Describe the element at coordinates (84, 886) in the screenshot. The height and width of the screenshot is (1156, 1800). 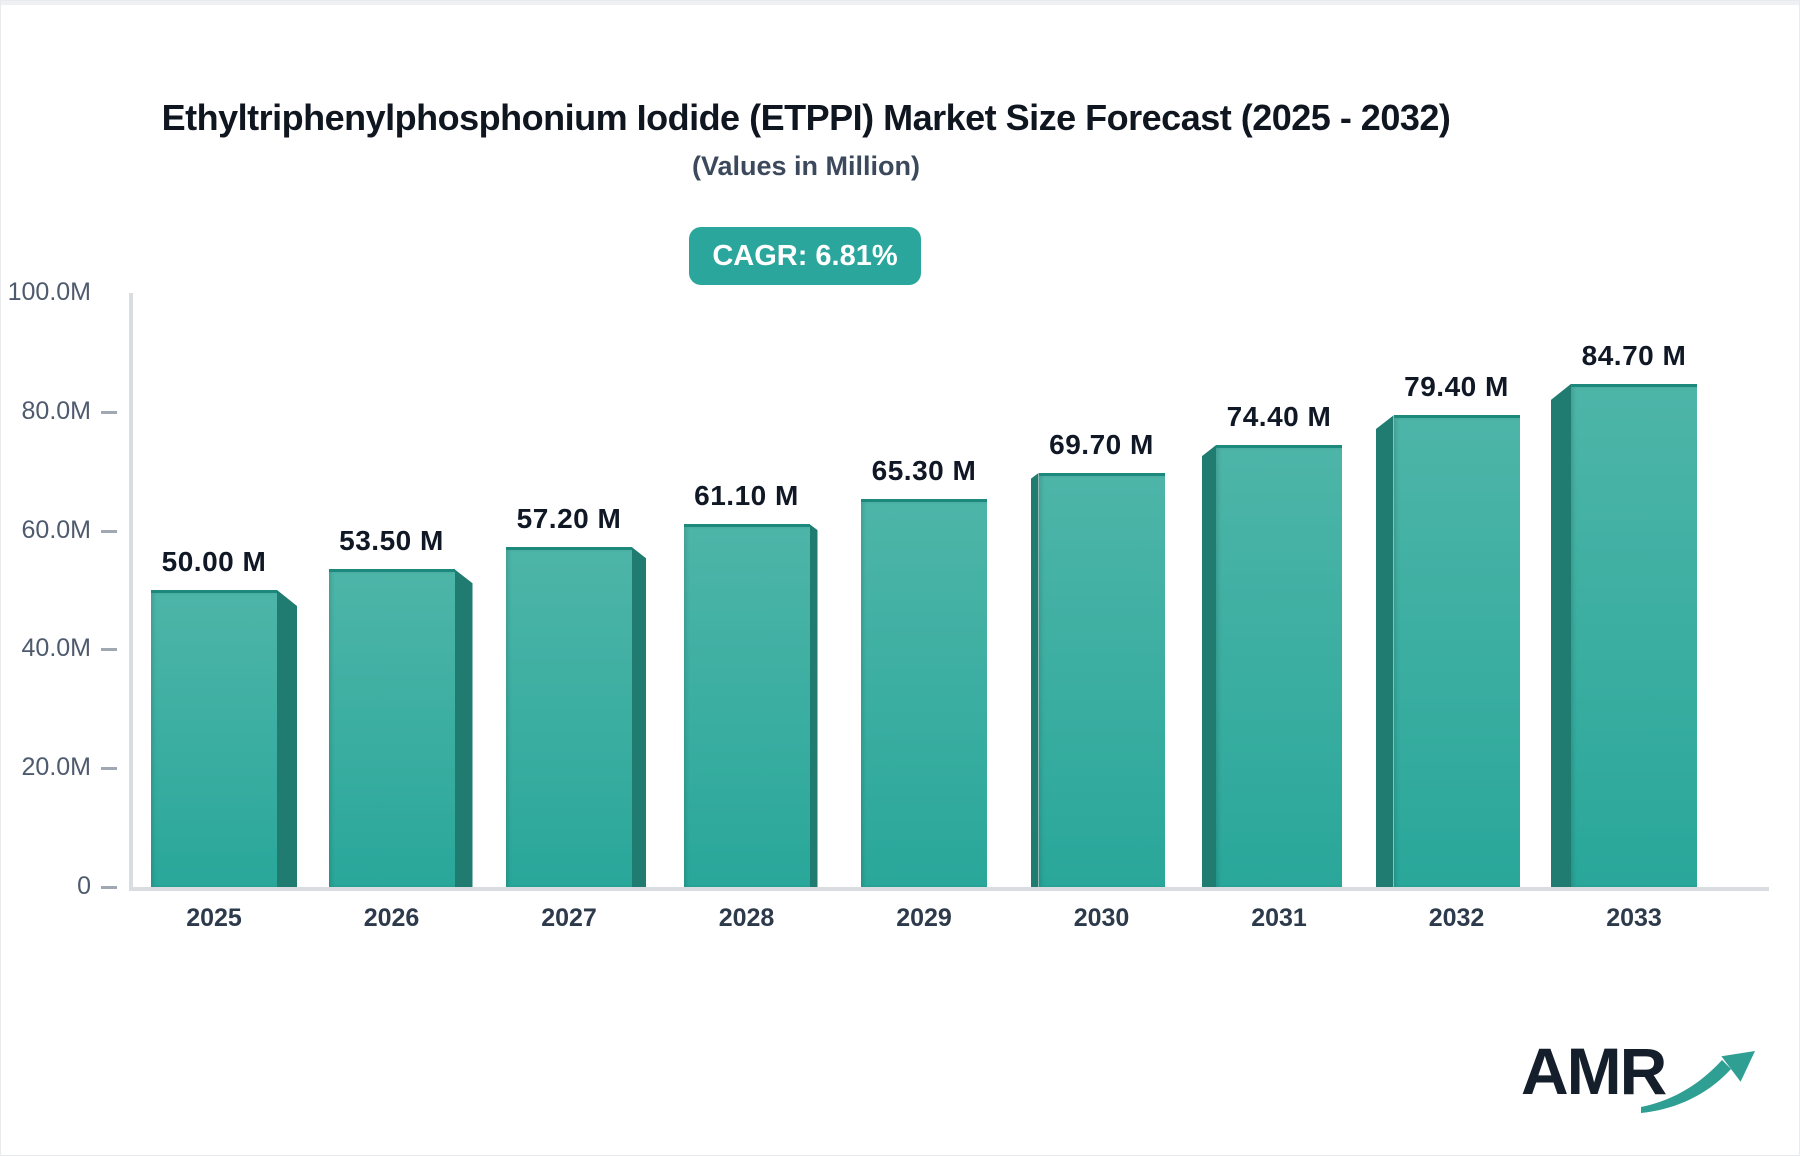
I see `y-tick-label: 0` at that location.